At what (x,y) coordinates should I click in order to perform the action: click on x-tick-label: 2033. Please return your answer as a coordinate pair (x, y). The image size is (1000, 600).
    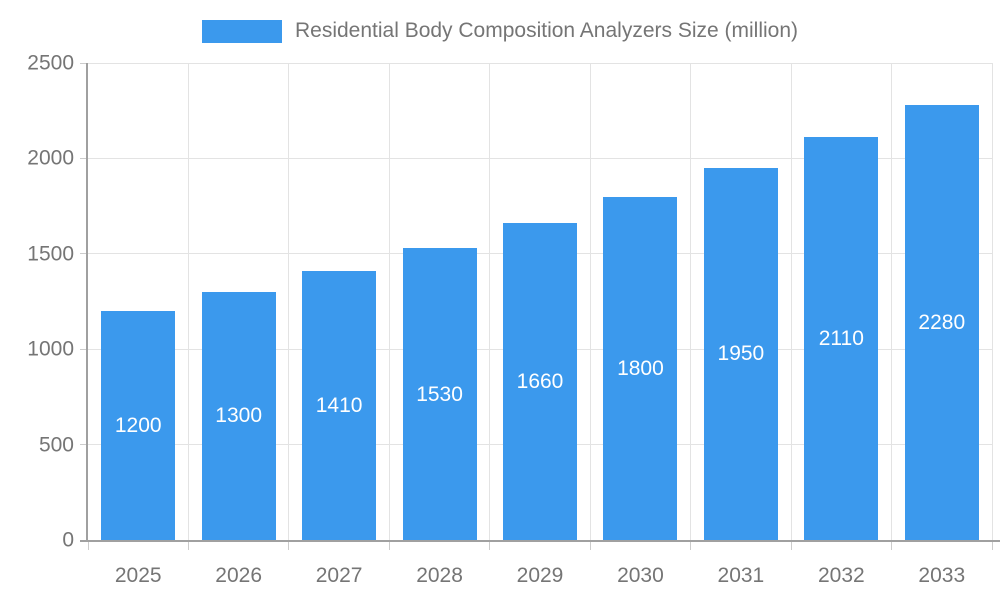
    Looking at the image, I should click on (942, 575).